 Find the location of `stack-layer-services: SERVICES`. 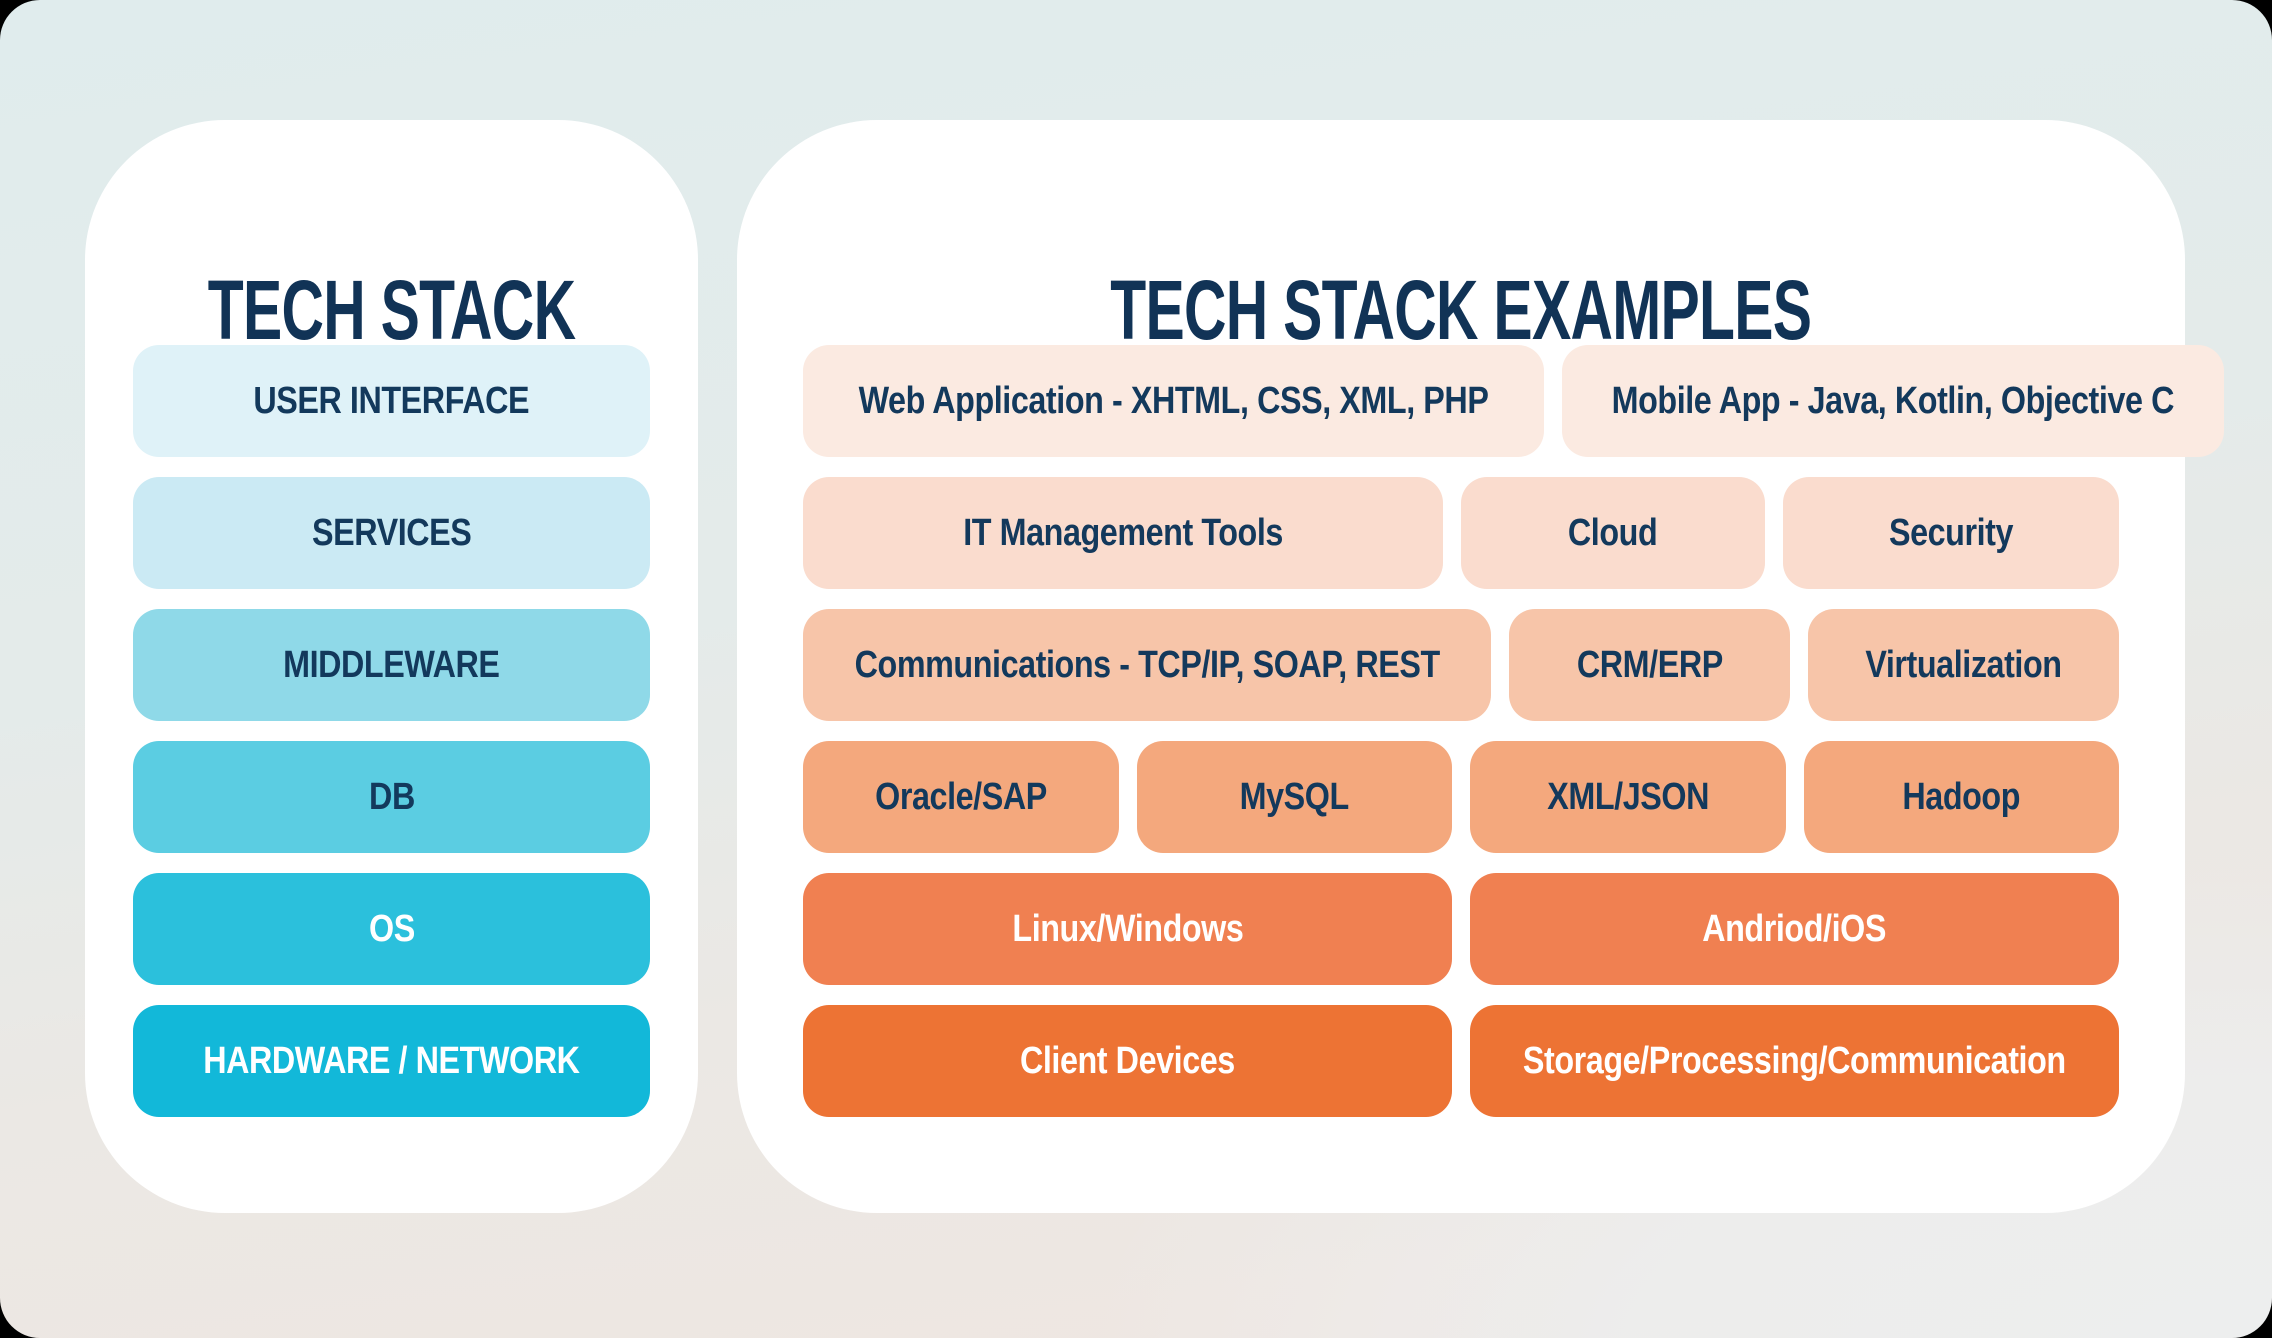

stack-layer-services: SERVICES is located at coordinates (391, 533).